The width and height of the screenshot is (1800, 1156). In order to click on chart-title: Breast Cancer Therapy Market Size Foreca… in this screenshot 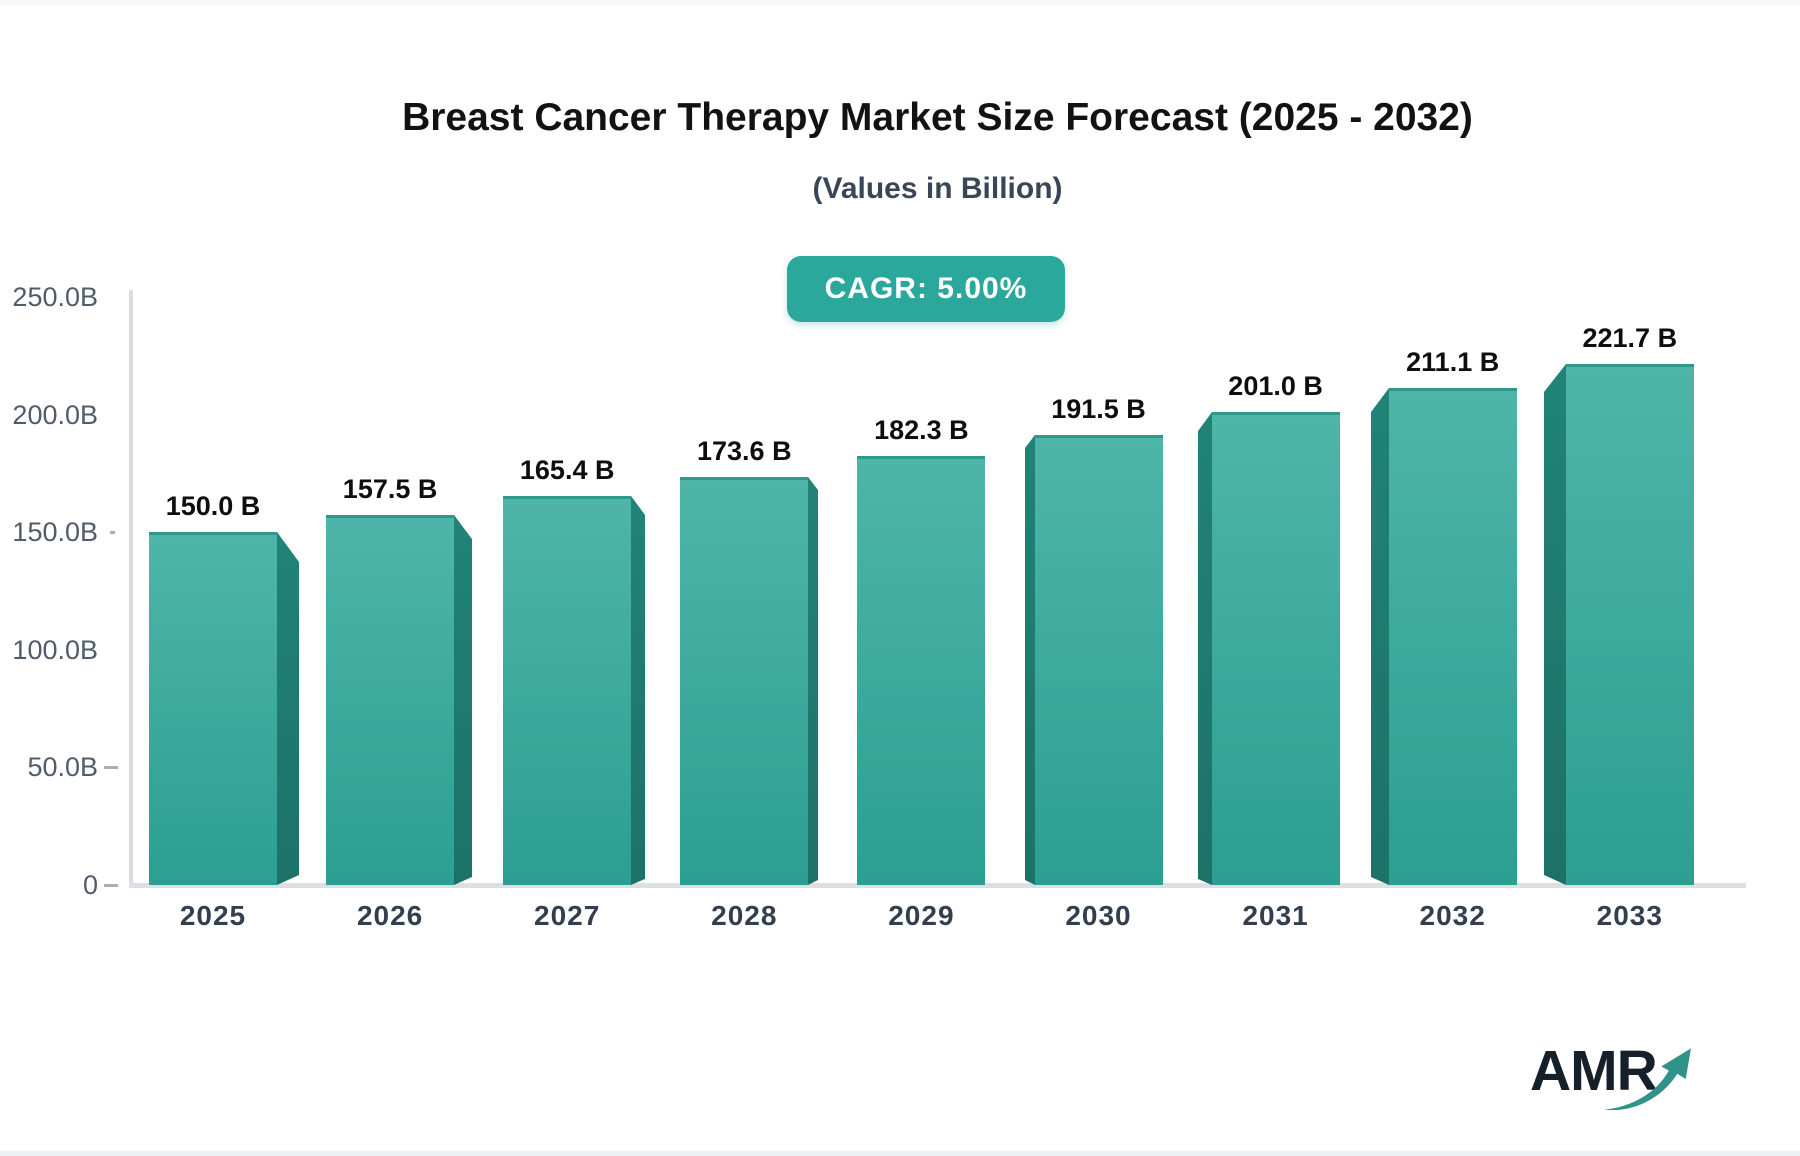, I will do `click(937, 117)`.